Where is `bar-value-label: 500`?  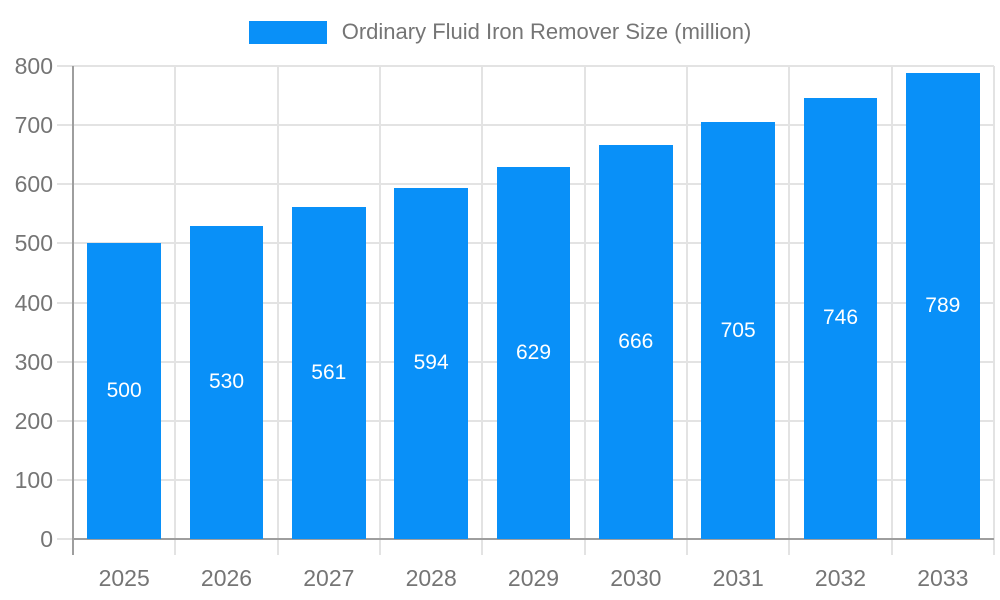 bar-value-label: 500 is located at coordinates (124, 391).